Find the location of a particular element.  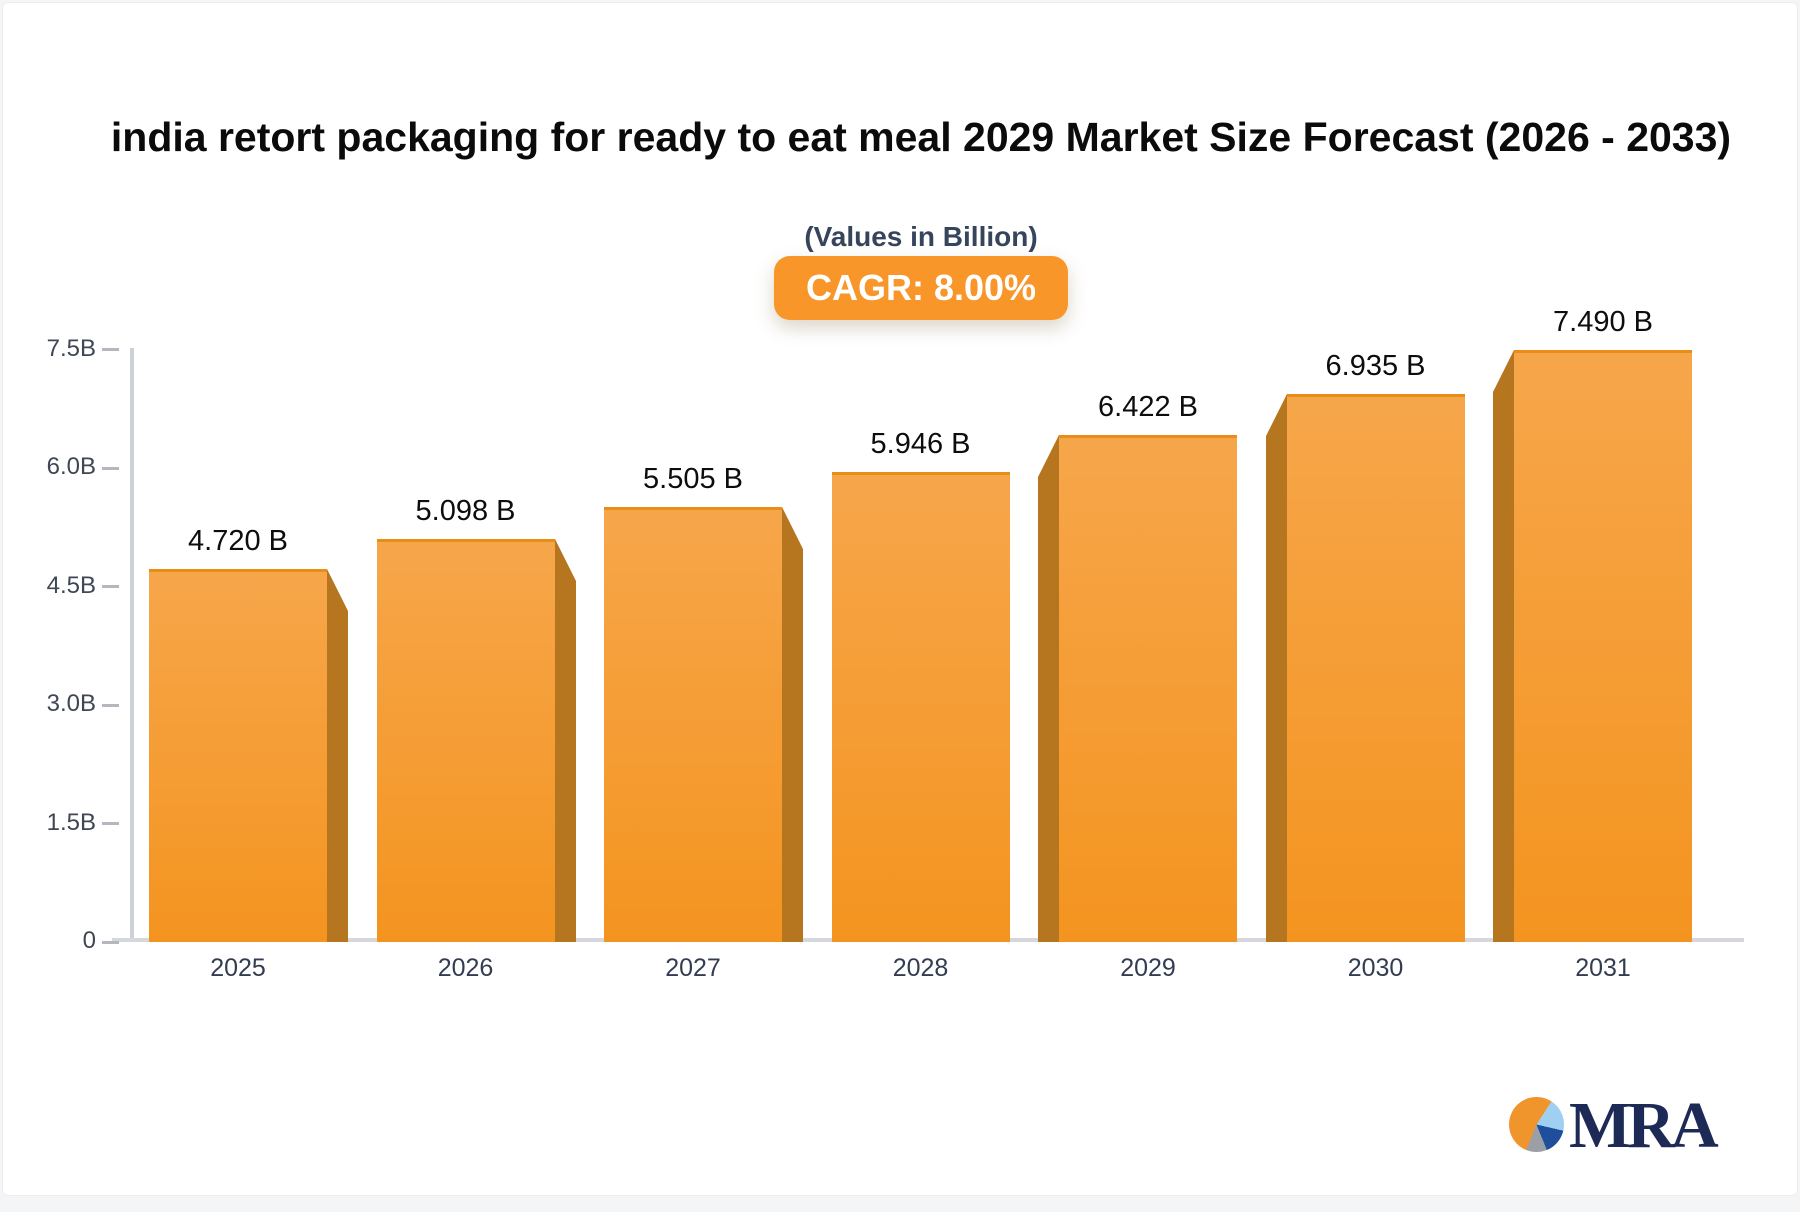

y-tick-label: 4.5B is located at coordinates (71, 585).